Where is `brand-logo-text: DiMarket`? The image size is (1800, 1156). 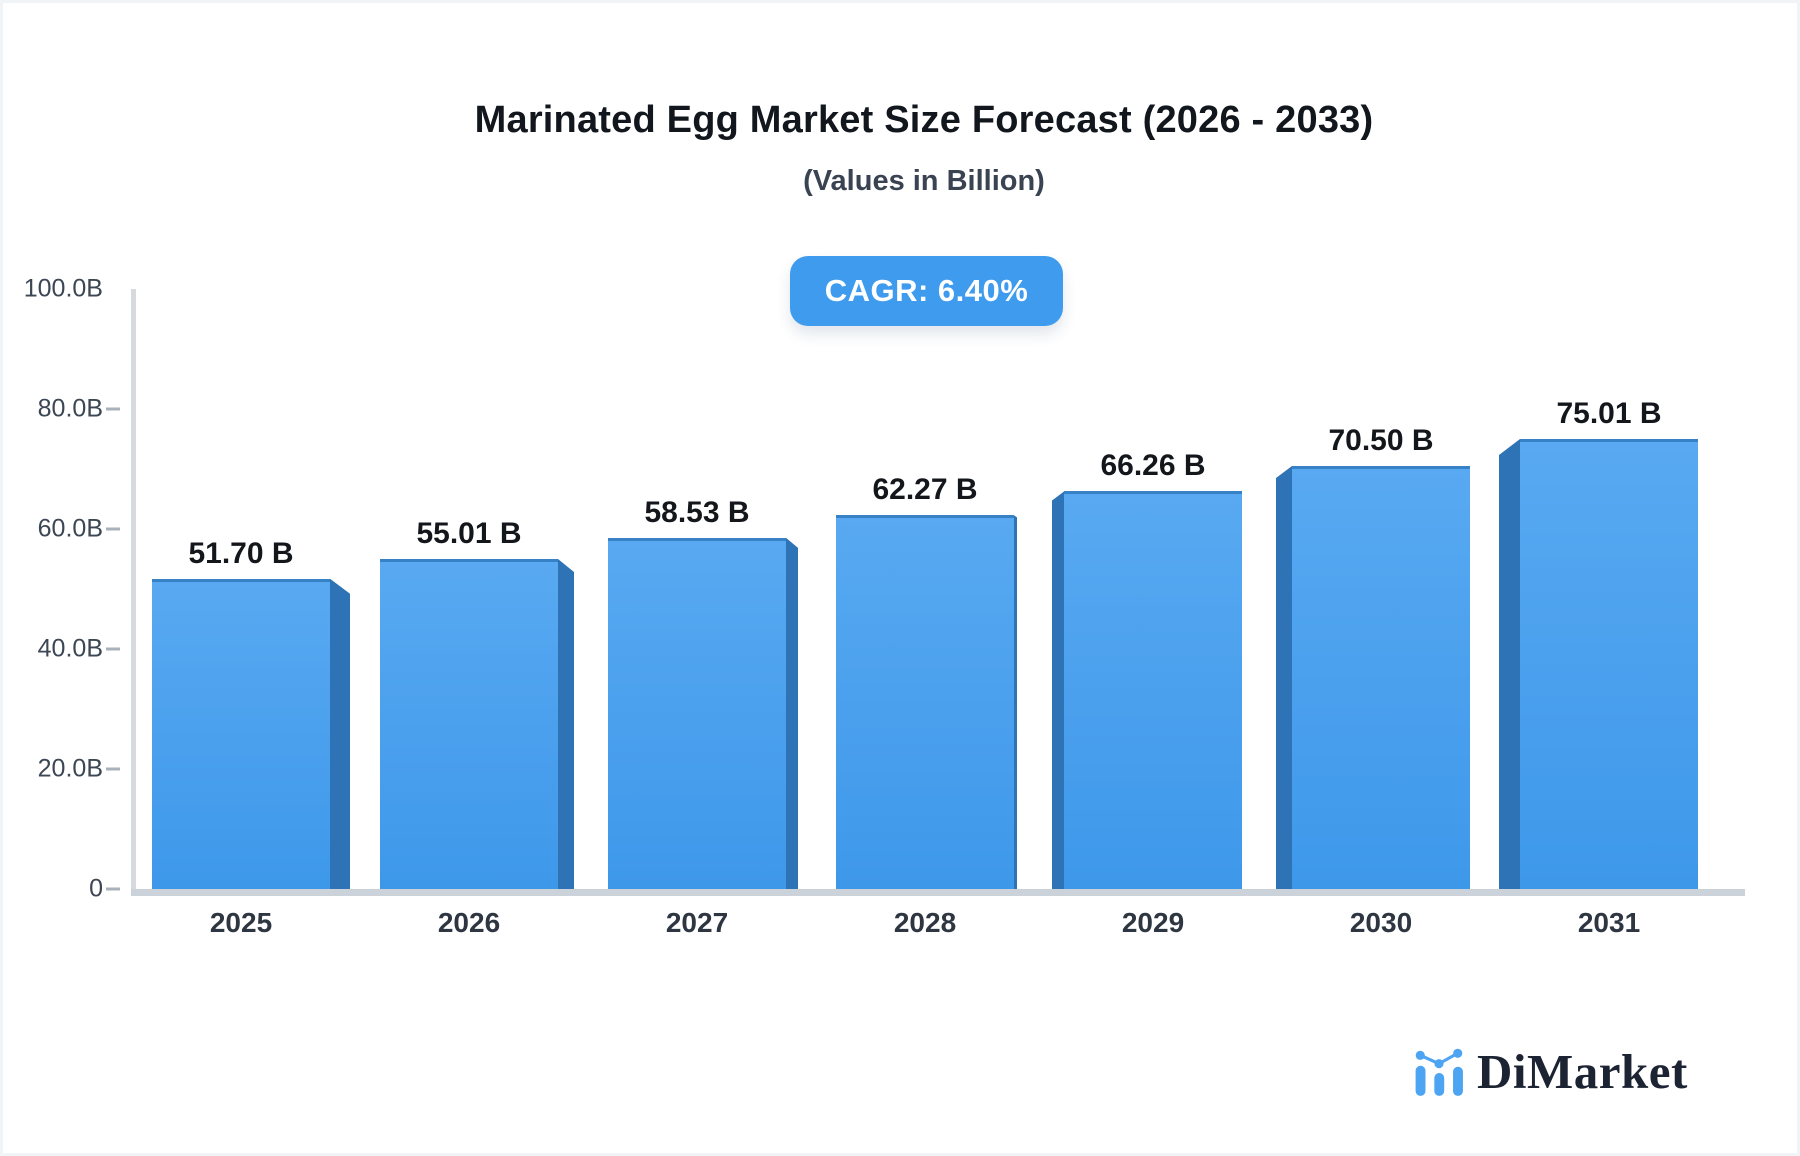 brand-logo-text: DiMarket is located at coordinates (1582, 1071).